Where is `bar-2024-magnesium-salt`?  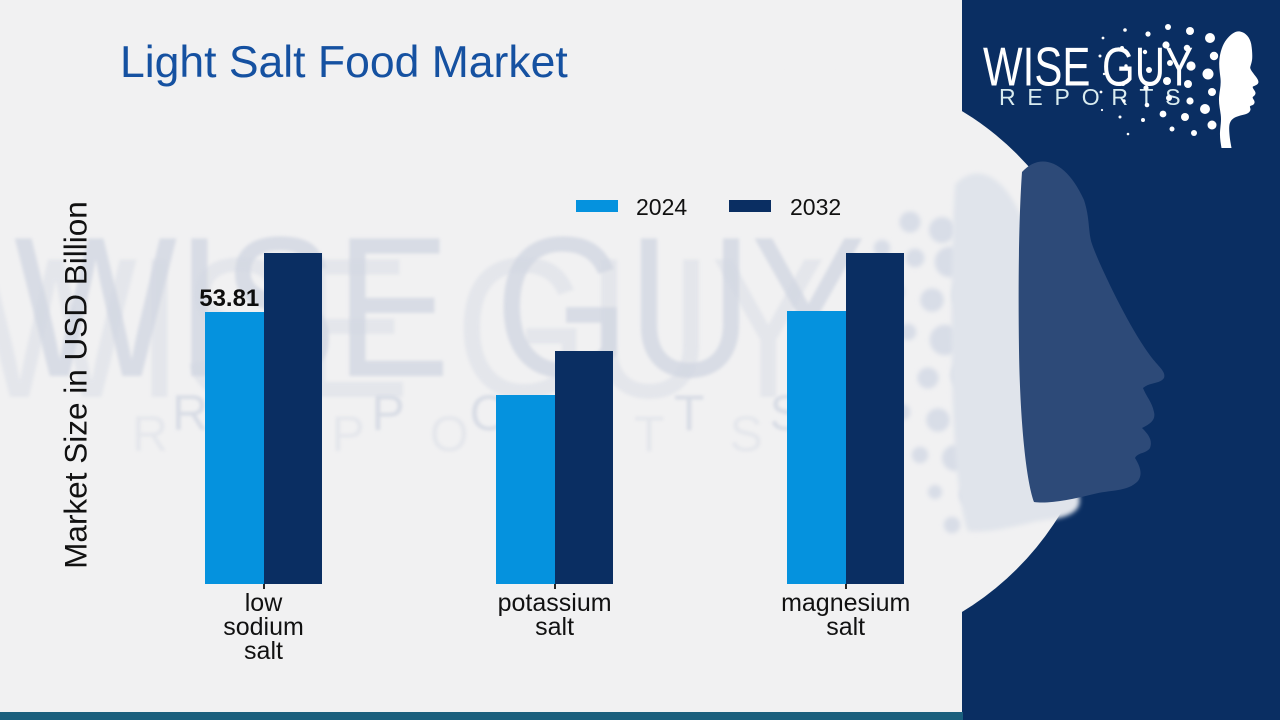 bar-2024-magnesium-salt is located at coordinates (816, 447).